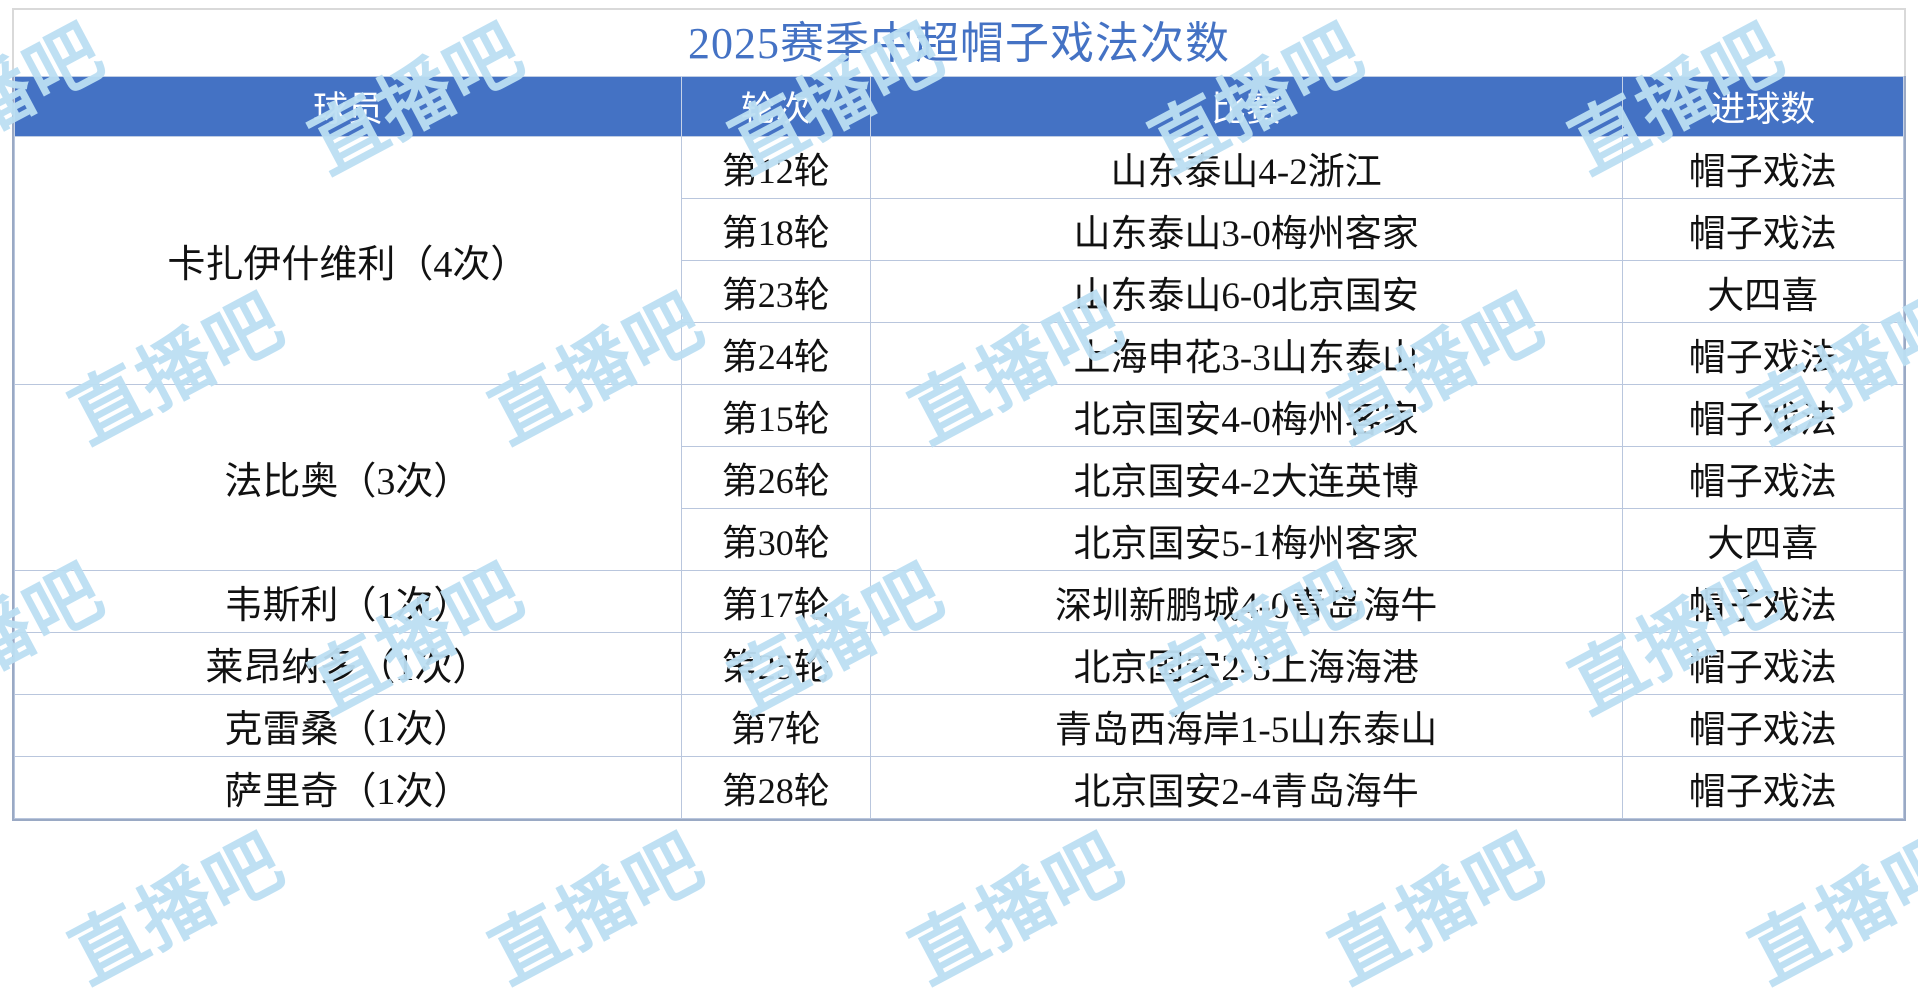  I want to click on table-header: 球员 轮次 比赛 进球数, so click(959, 106).